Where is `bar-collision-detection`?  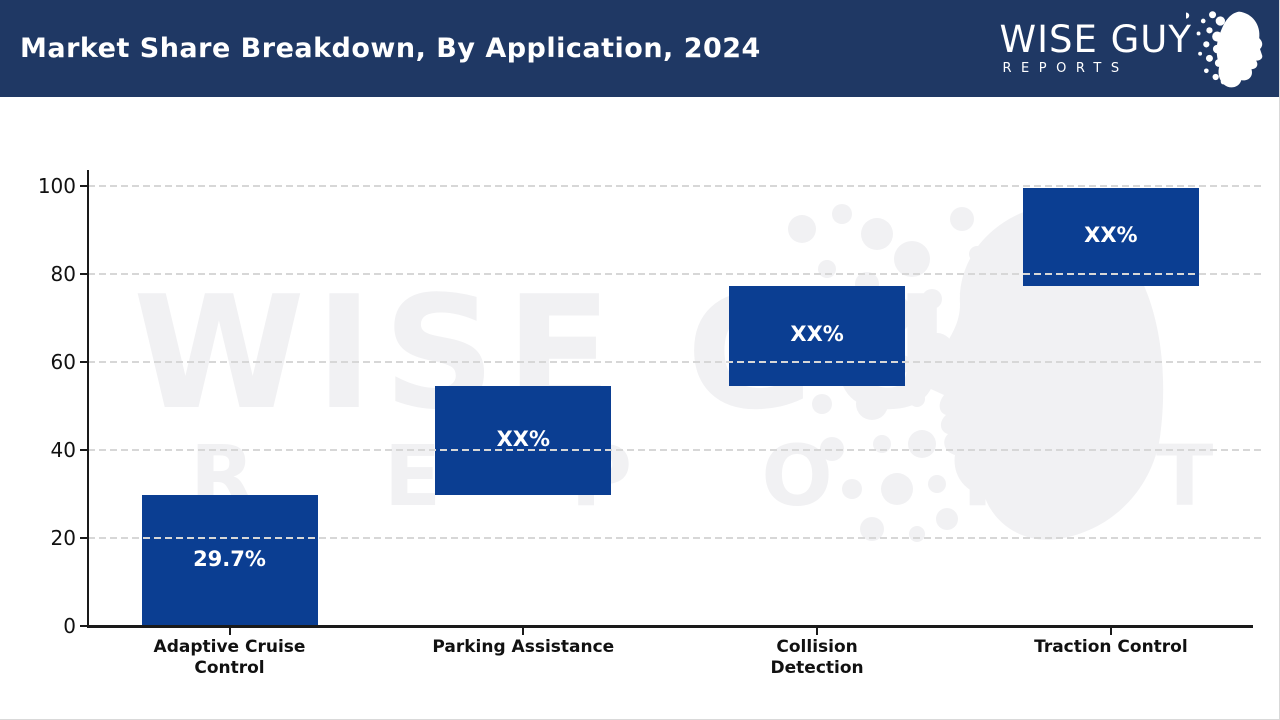 bar-collision-detection is located at coordinates (817, 336).